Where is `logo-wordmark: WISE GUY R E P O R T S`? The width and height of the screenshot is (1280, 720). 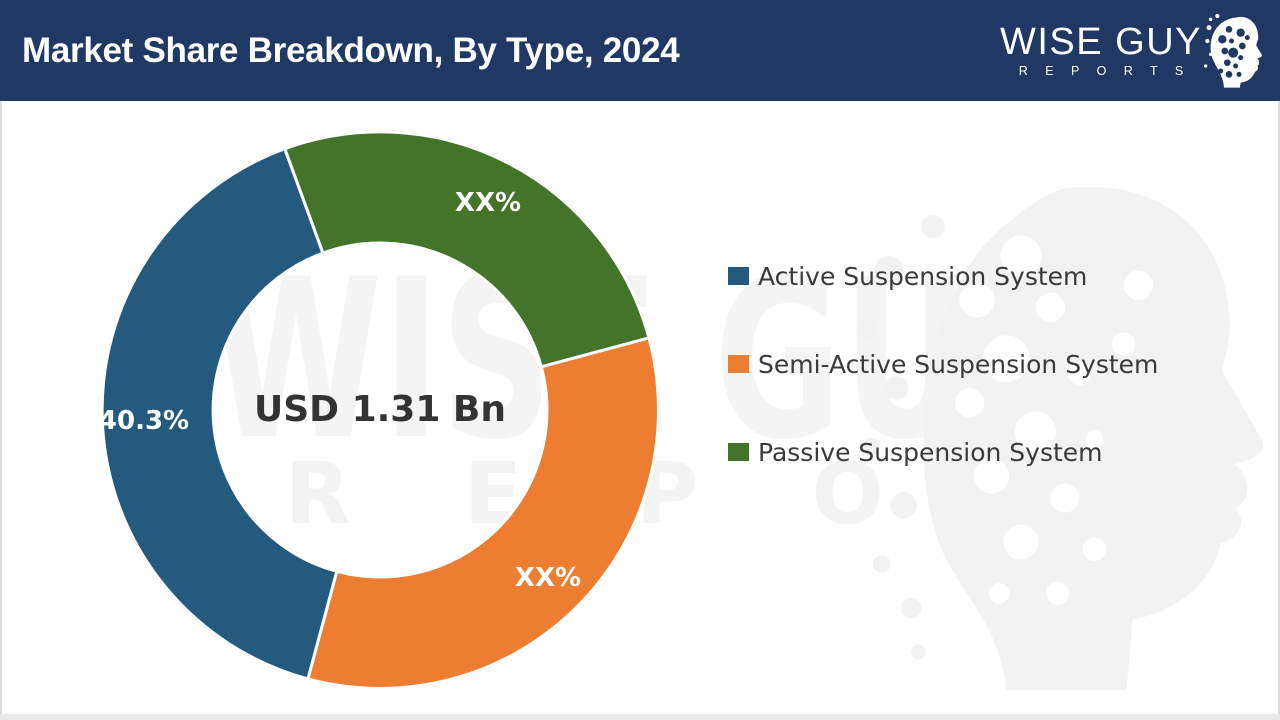
logo-wordmark: WISE GUY R E P O R T S is located at coordinates (1100, 49).